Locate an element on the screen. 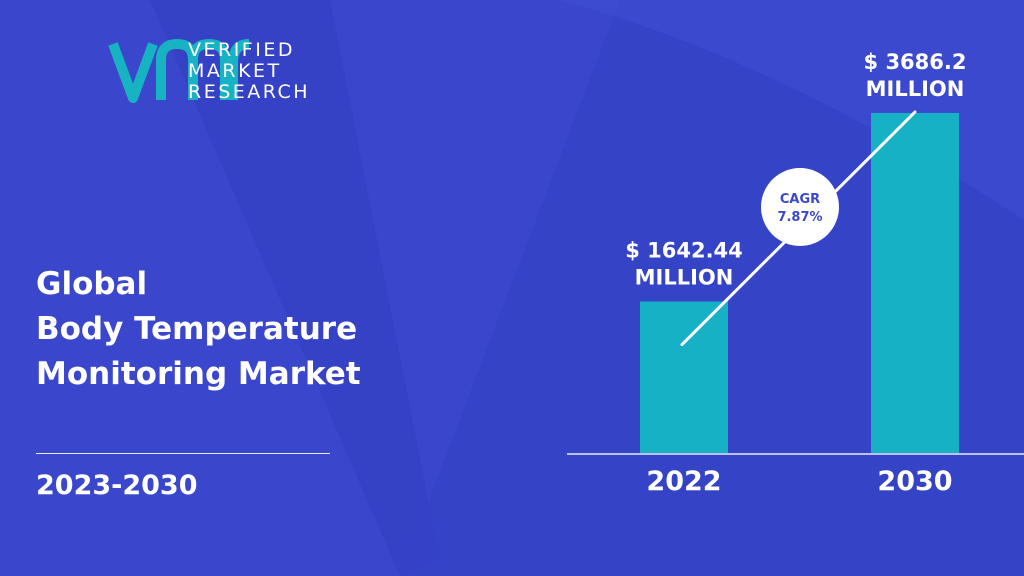 The height and width of the screenshot is (576, 1024). brand-logo-mark is located at coordinates (179, 70).